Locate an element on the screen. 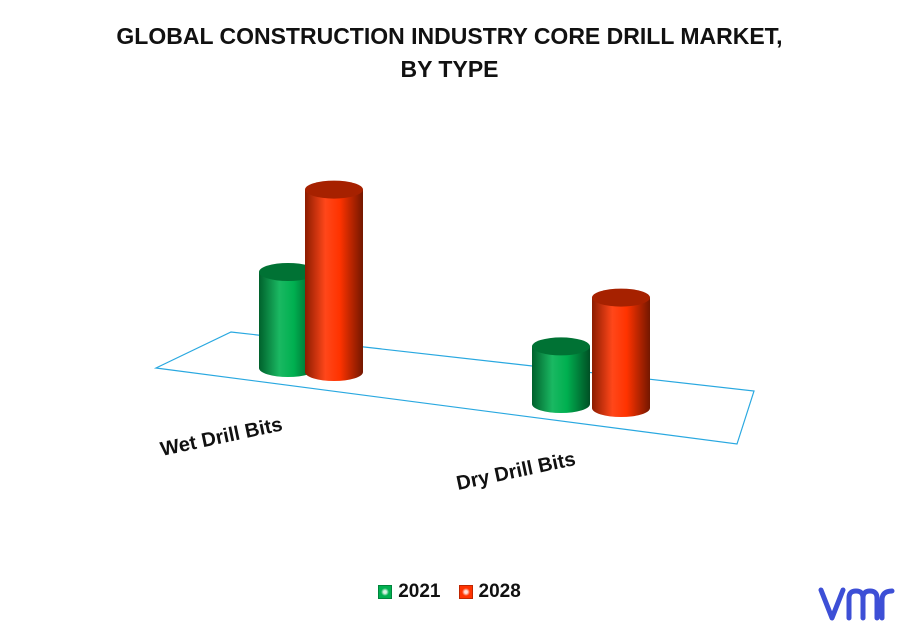 The image size is (899, 627). legend-item-2021: 2021 is located at coordinates (409, 592).